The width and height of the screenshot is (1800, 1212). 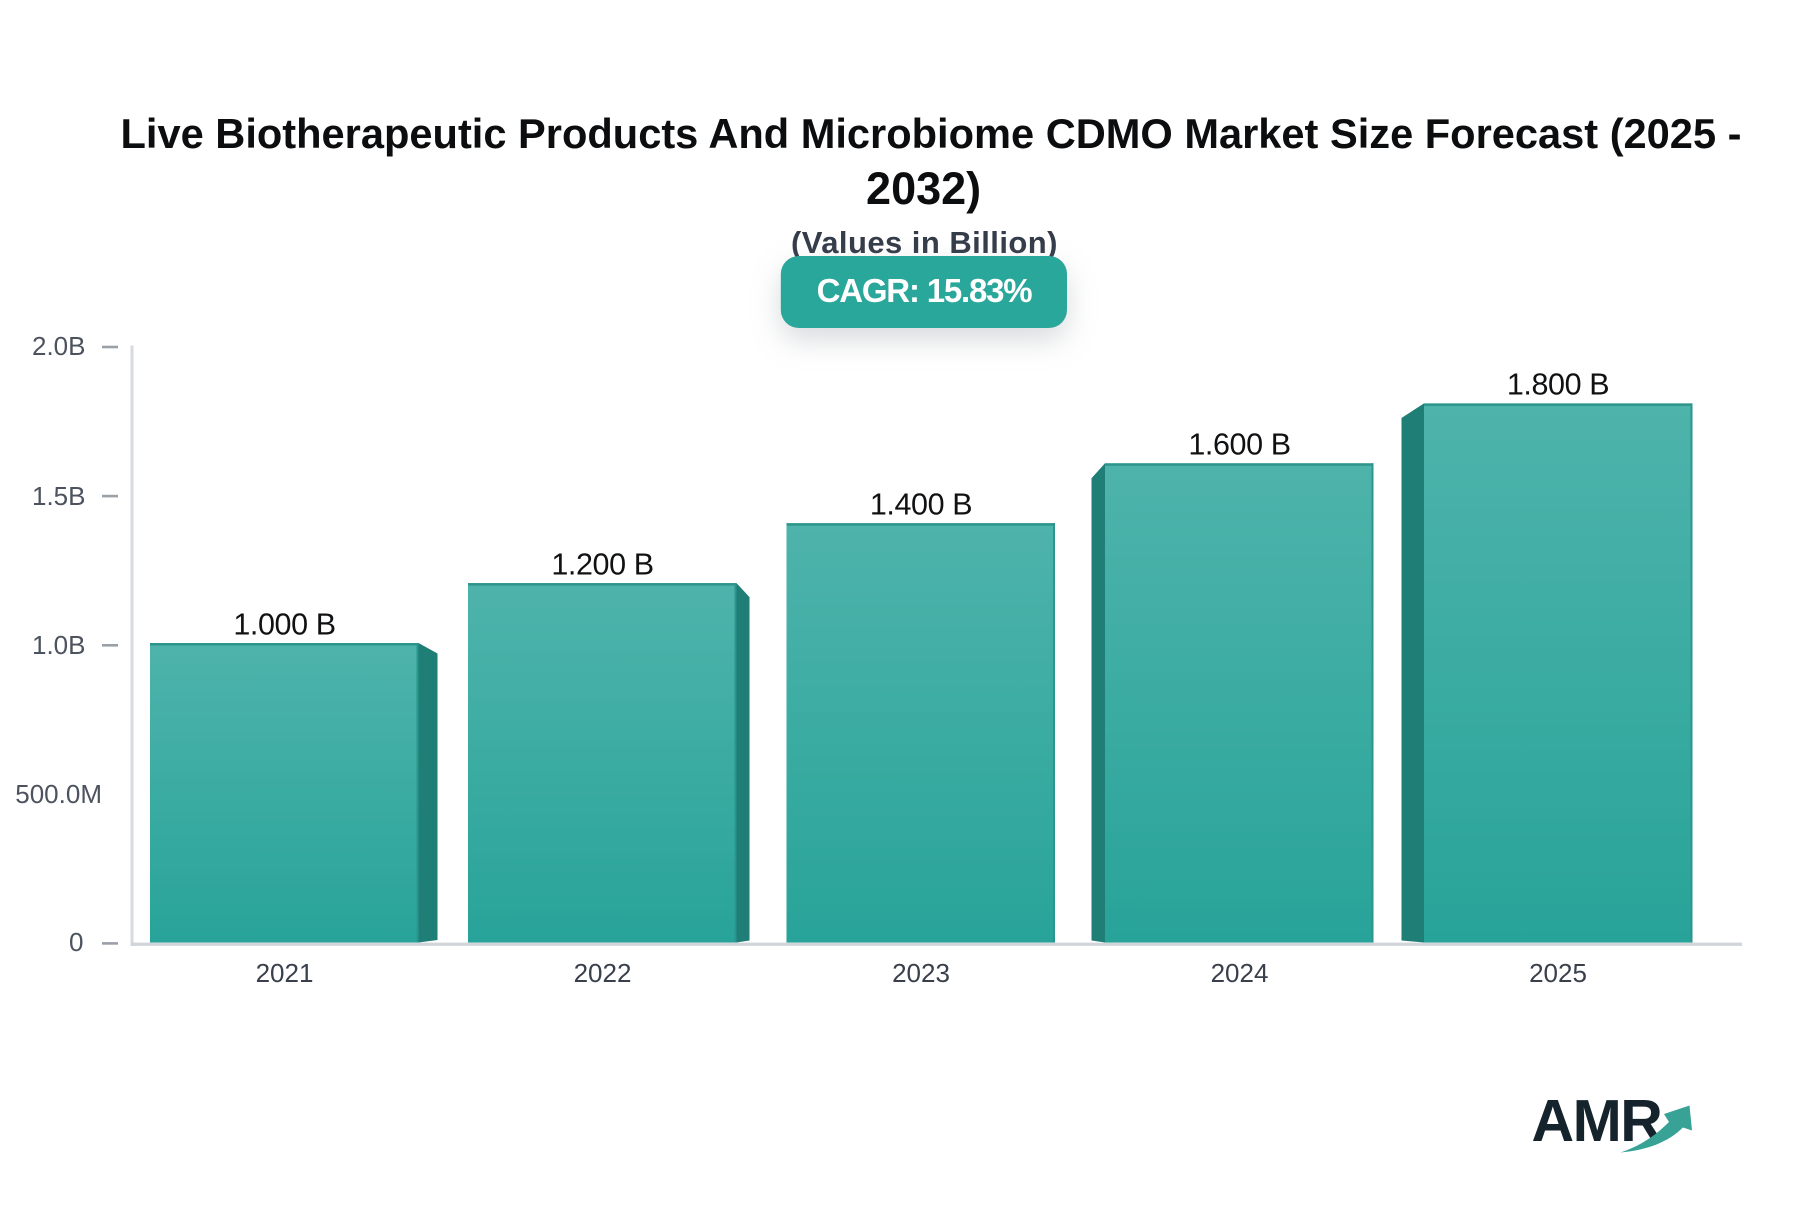 I want to click on svg-text: 1.200 B, so click(x=602, y=565).